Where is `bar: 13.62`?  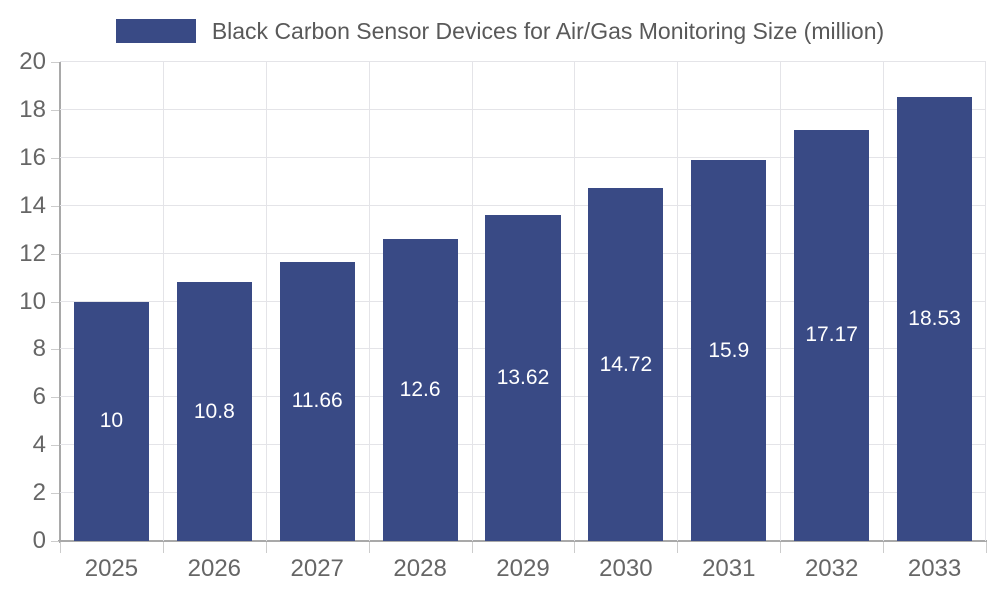
bar: 13.62 is located at coordinates (523, 377).